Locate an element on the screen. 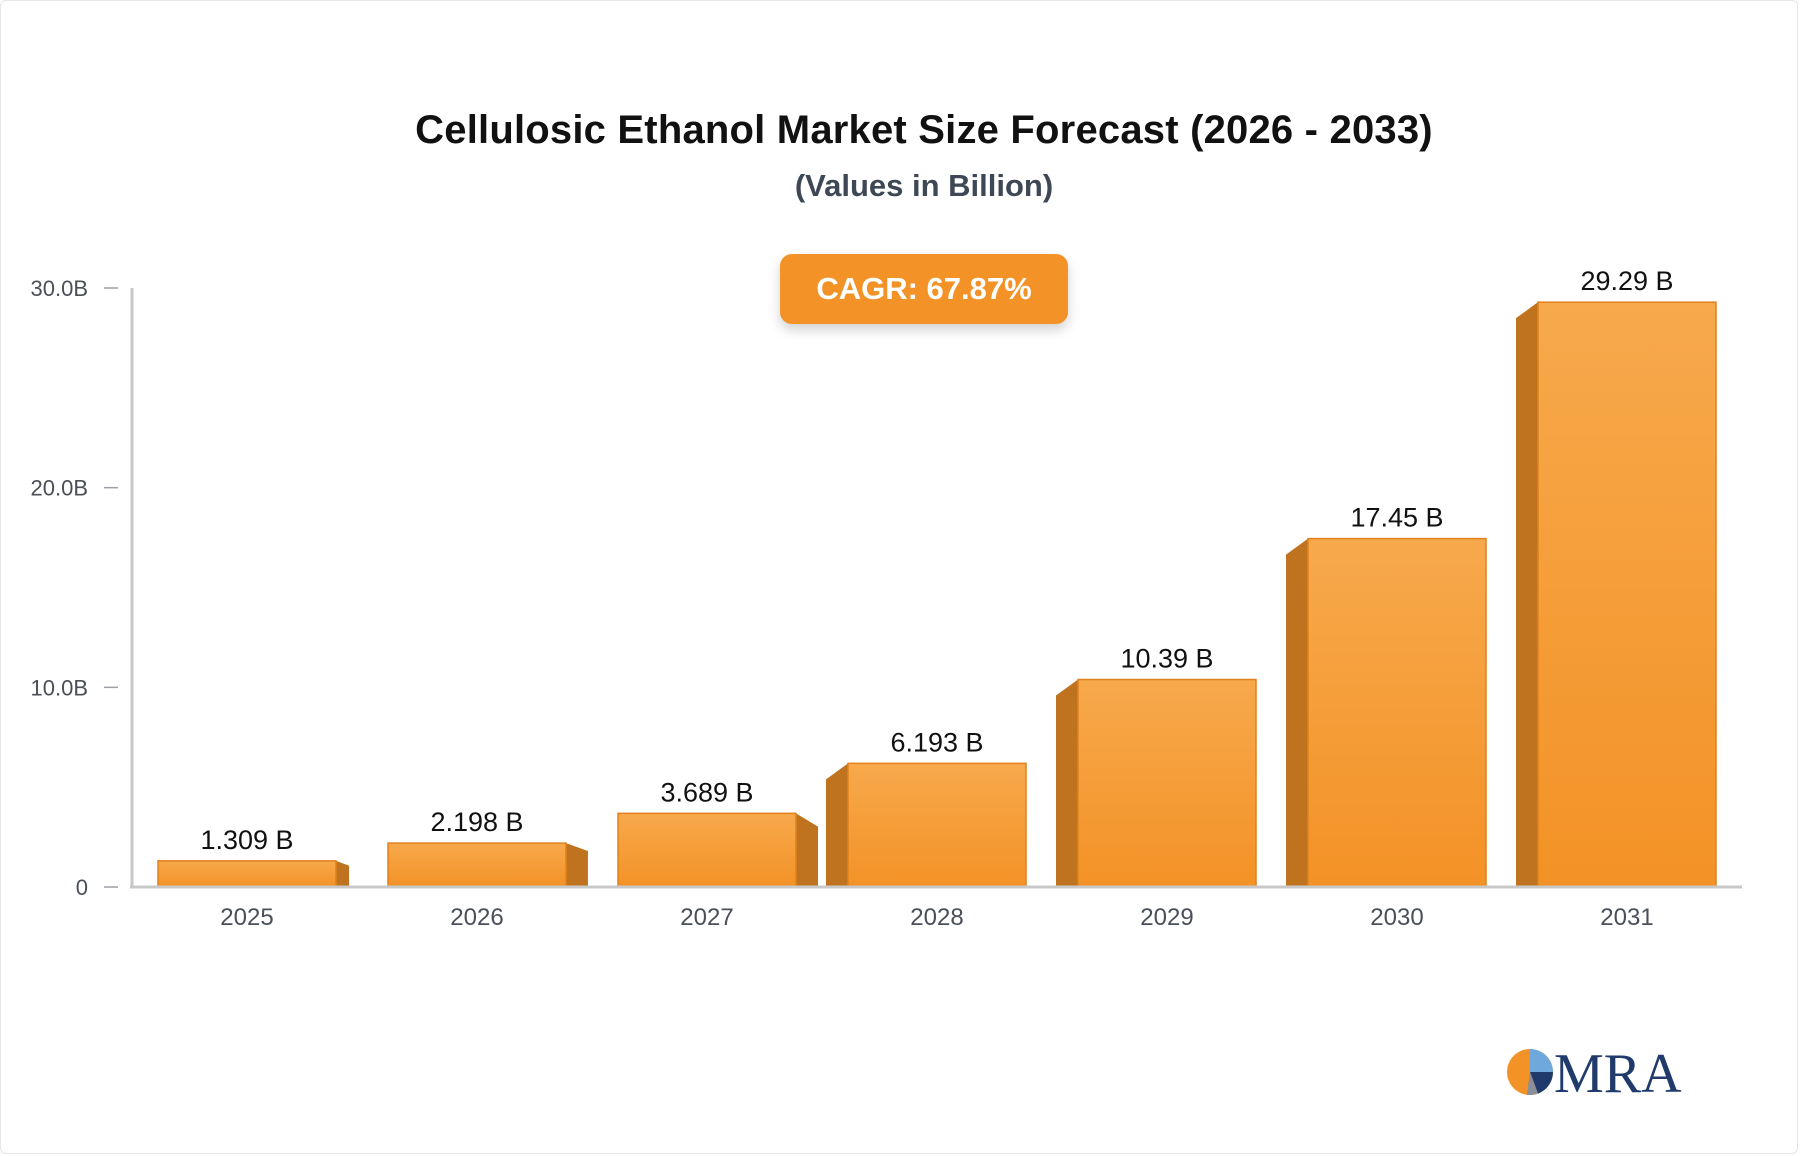 The image size is (1800, 1156). bar-2025 is located at coordinates (247, 874).